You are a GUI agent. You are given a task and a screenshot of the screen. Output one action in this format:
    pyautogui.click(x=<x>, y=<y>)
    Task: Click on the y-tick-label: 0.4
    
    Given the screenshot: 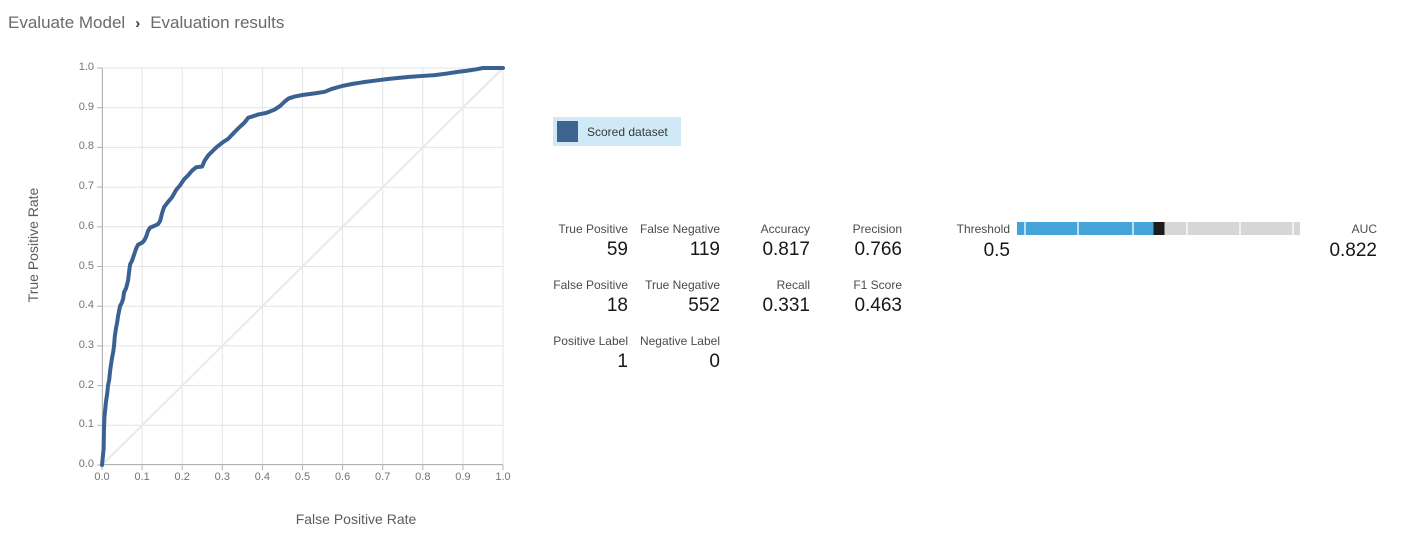 What is the action you would take?
    pyautogui.click(x=86, y=305)
    